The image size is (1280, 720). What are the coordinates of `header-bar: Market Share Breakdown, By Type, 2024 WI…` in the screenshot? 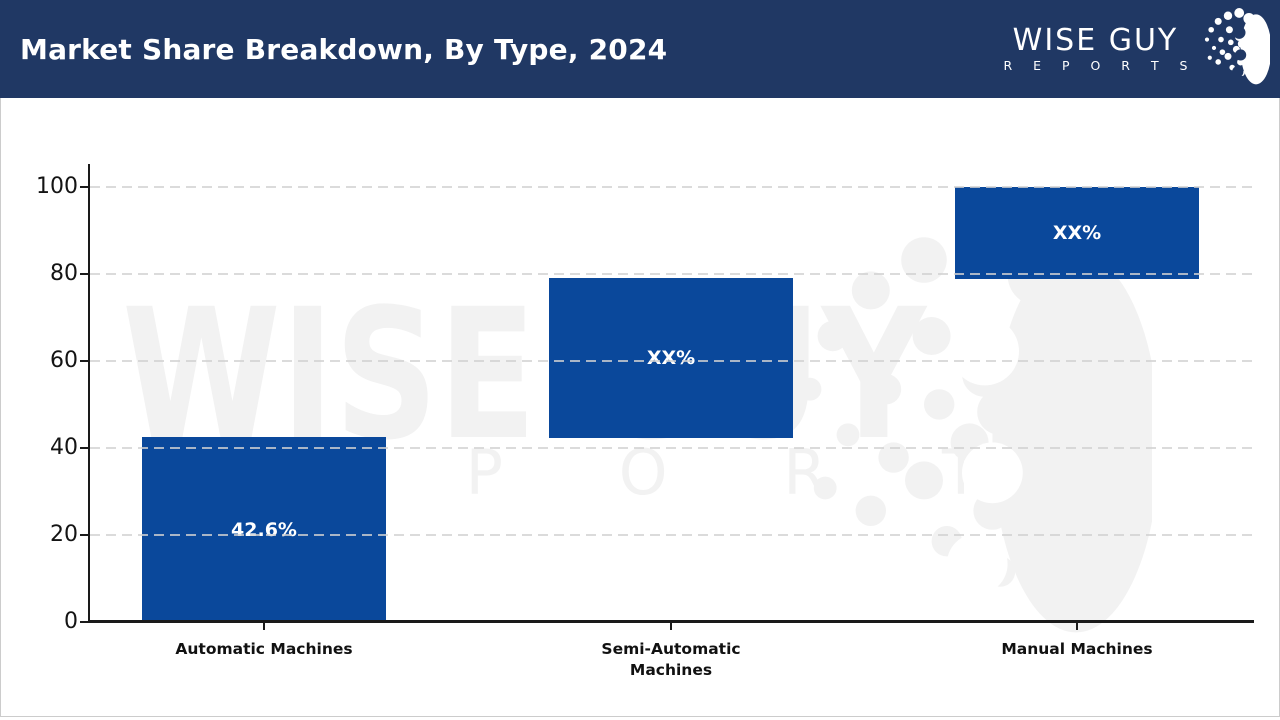 It's located at (640, 49).